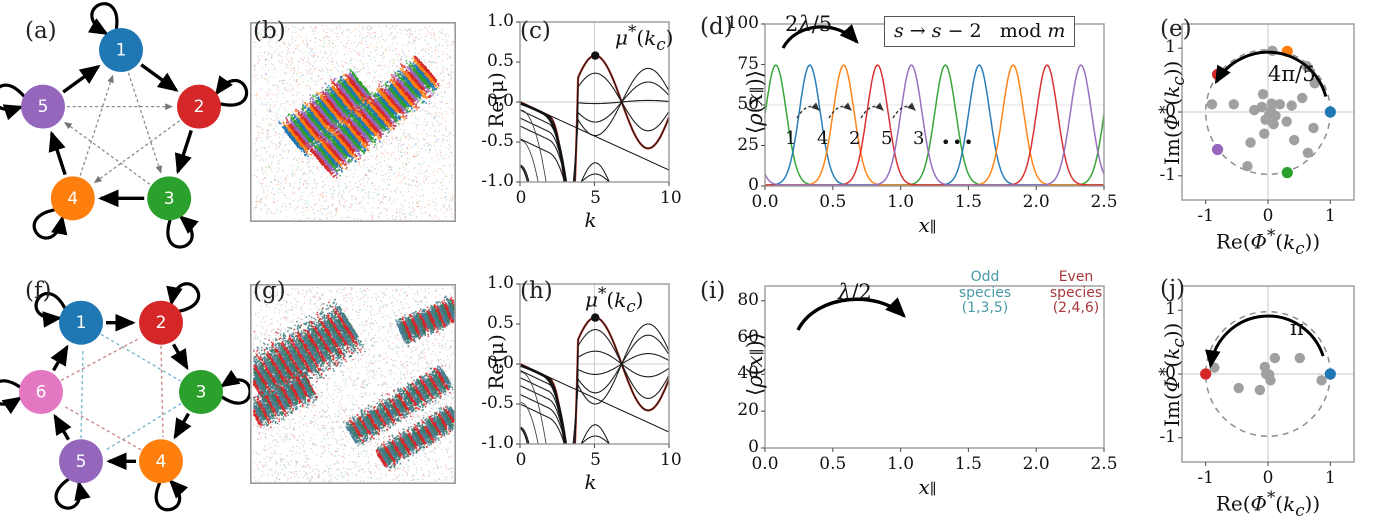 The width and height of the screenshot is (1375, 524). Describe the element at coordinates (492, 21) in the screenshot. I see `panel-c-ytick: 1.0` at that location.